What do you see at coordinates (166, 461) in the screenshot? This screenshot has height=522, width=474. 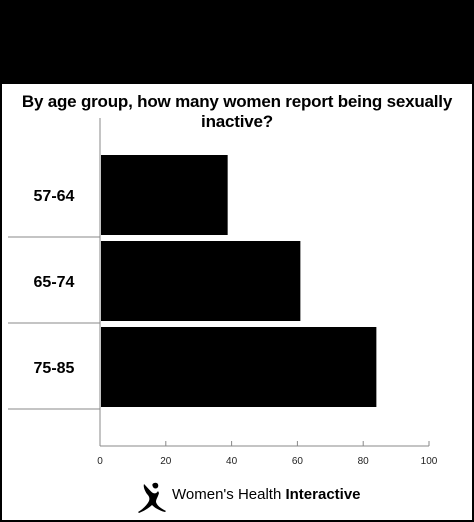 I see `x-tick-label: 20` at bounding box center [166, 461].